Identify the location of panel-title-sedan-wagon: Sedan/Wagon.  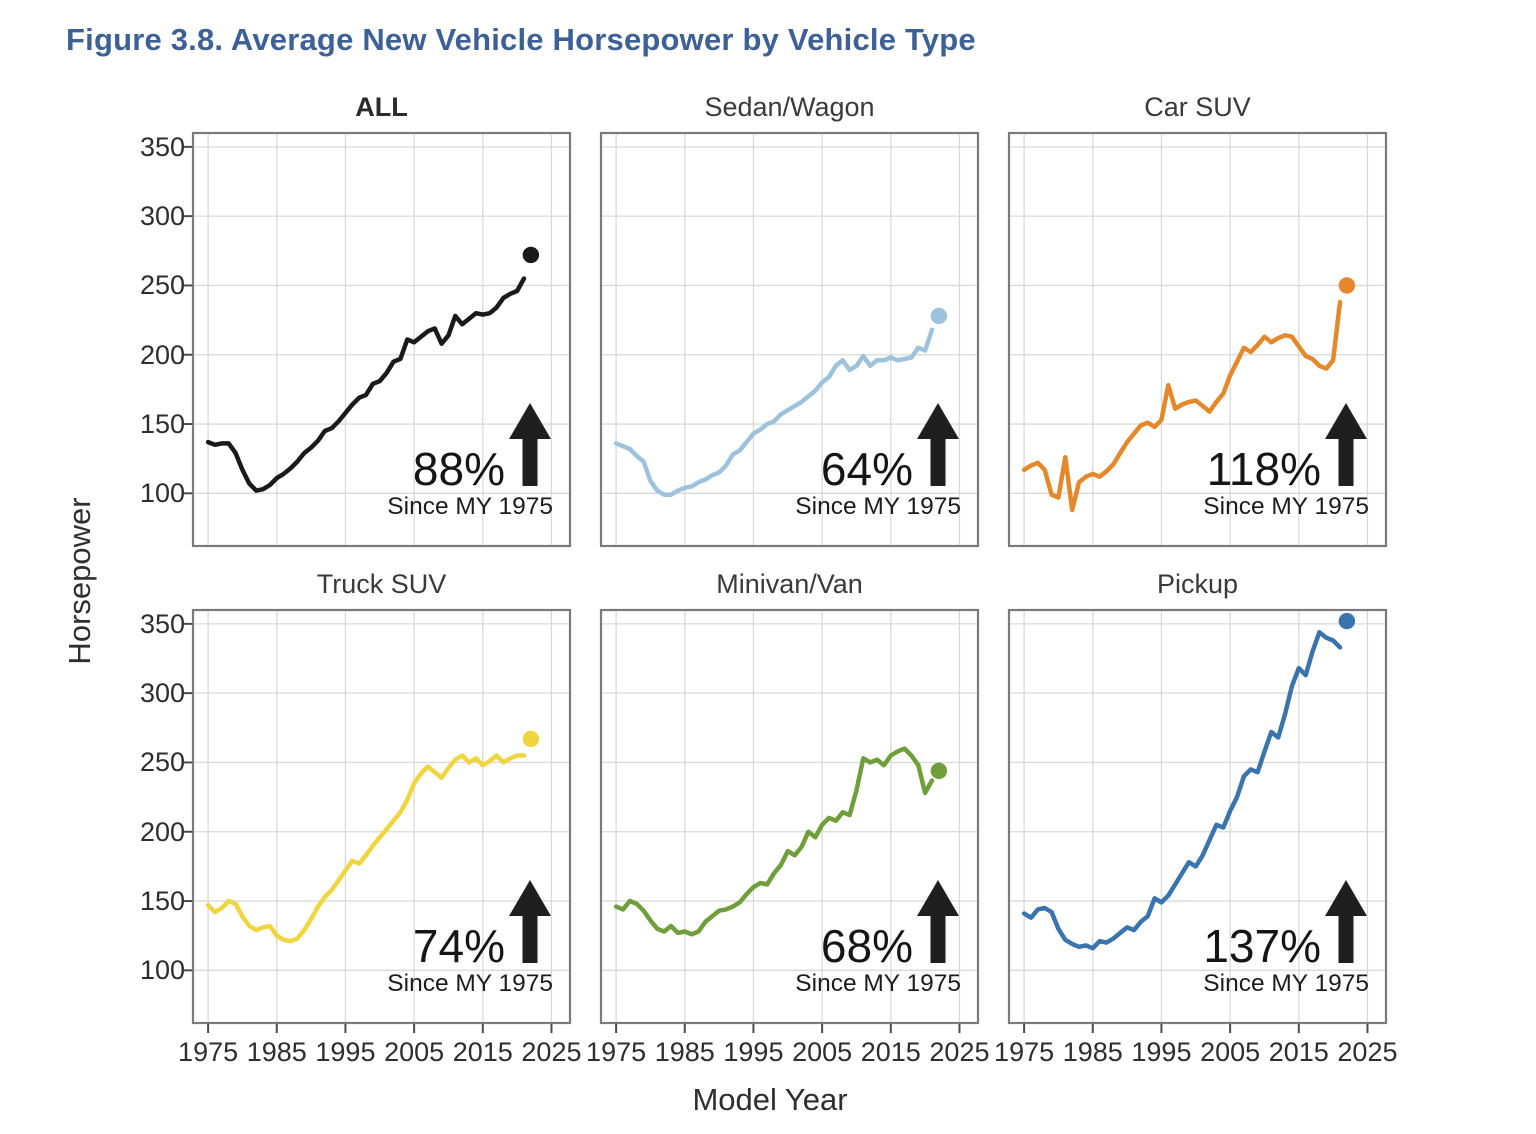
(789, 107).